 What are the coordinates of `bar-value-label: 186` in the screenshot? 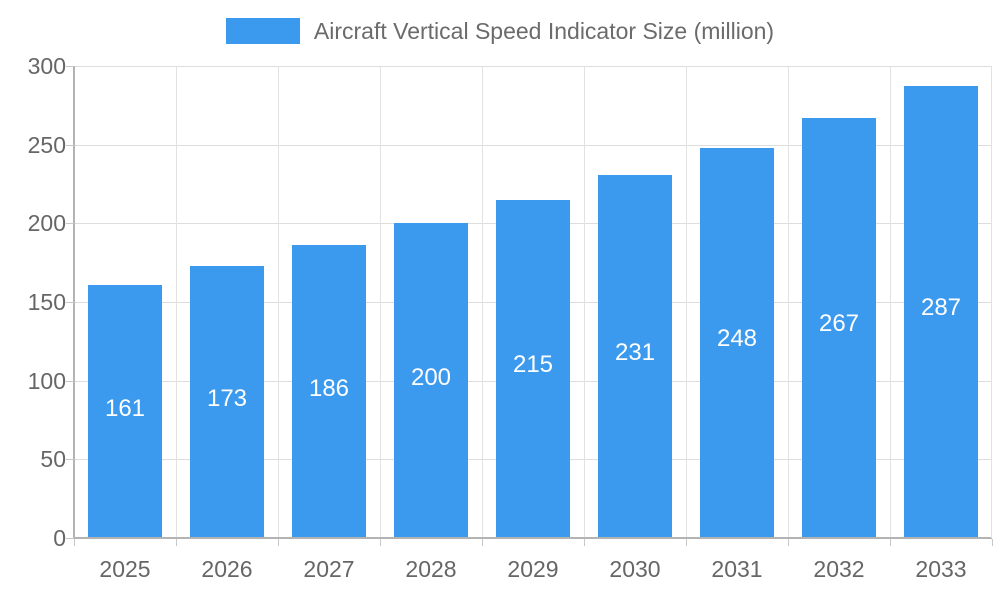 It's located at (329, 388).